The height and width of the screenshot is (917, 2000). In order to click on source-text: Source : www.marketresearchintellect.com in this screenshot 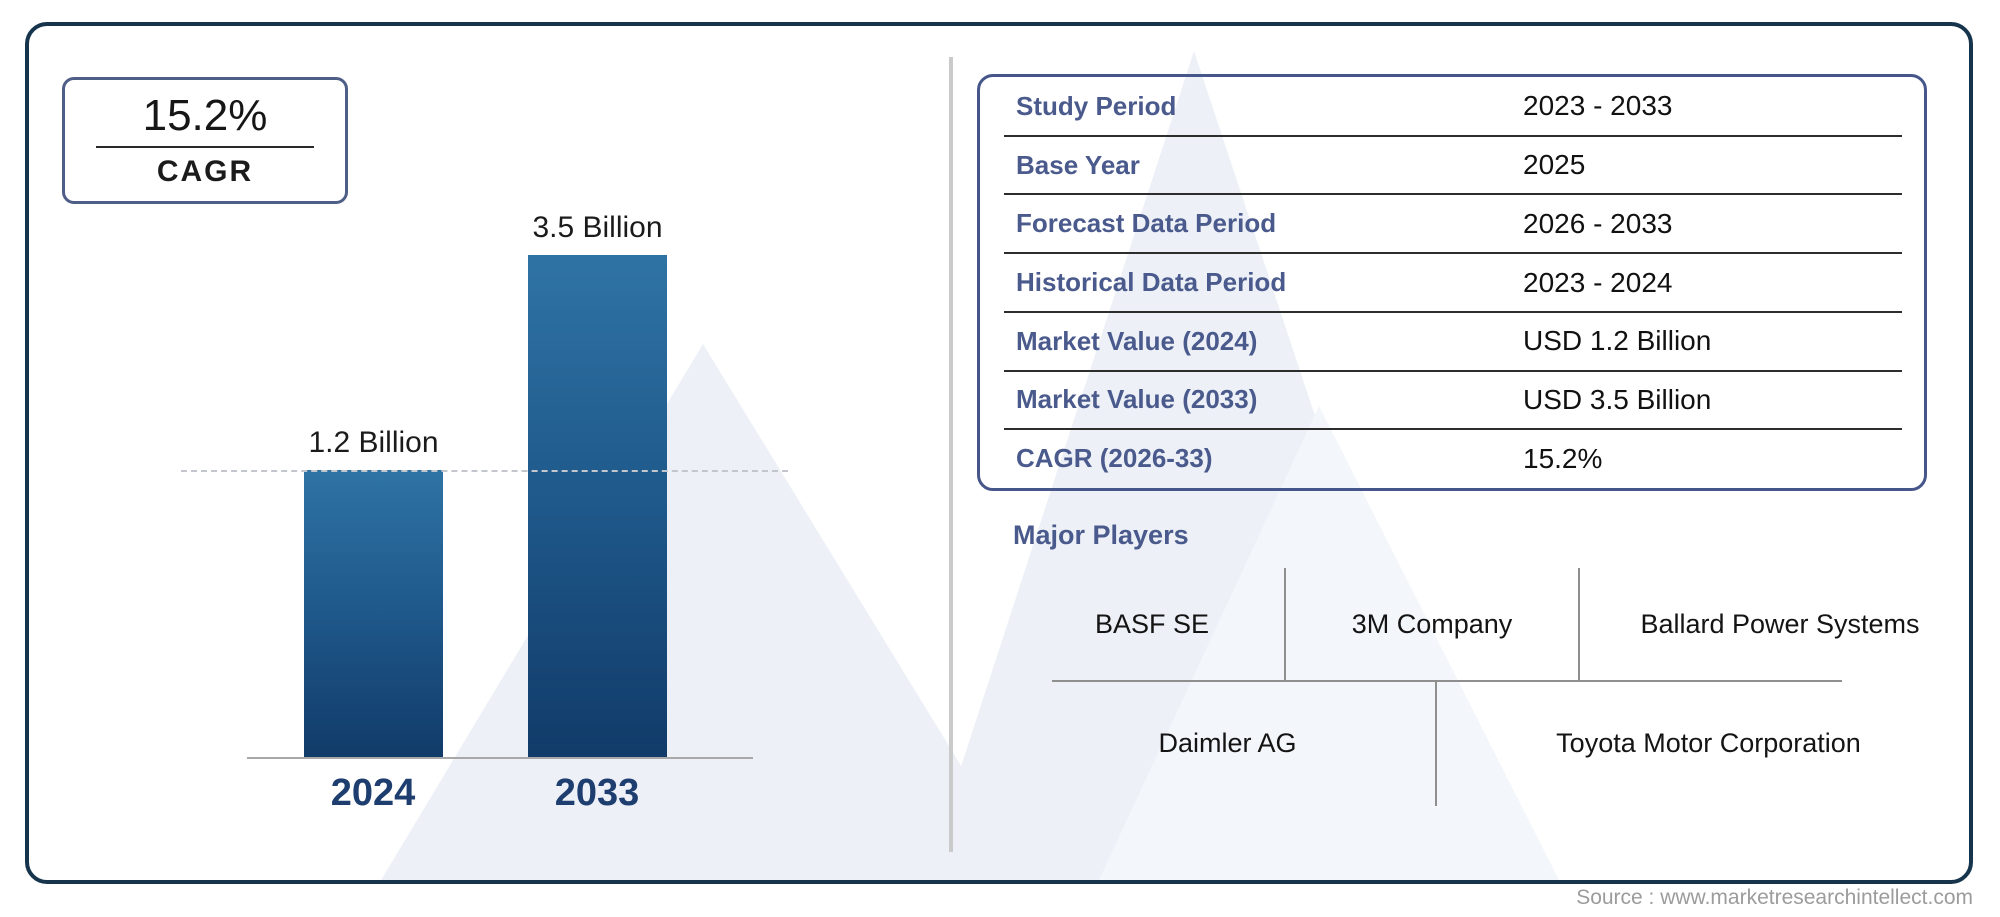, I will do `click(1774, 897)`.